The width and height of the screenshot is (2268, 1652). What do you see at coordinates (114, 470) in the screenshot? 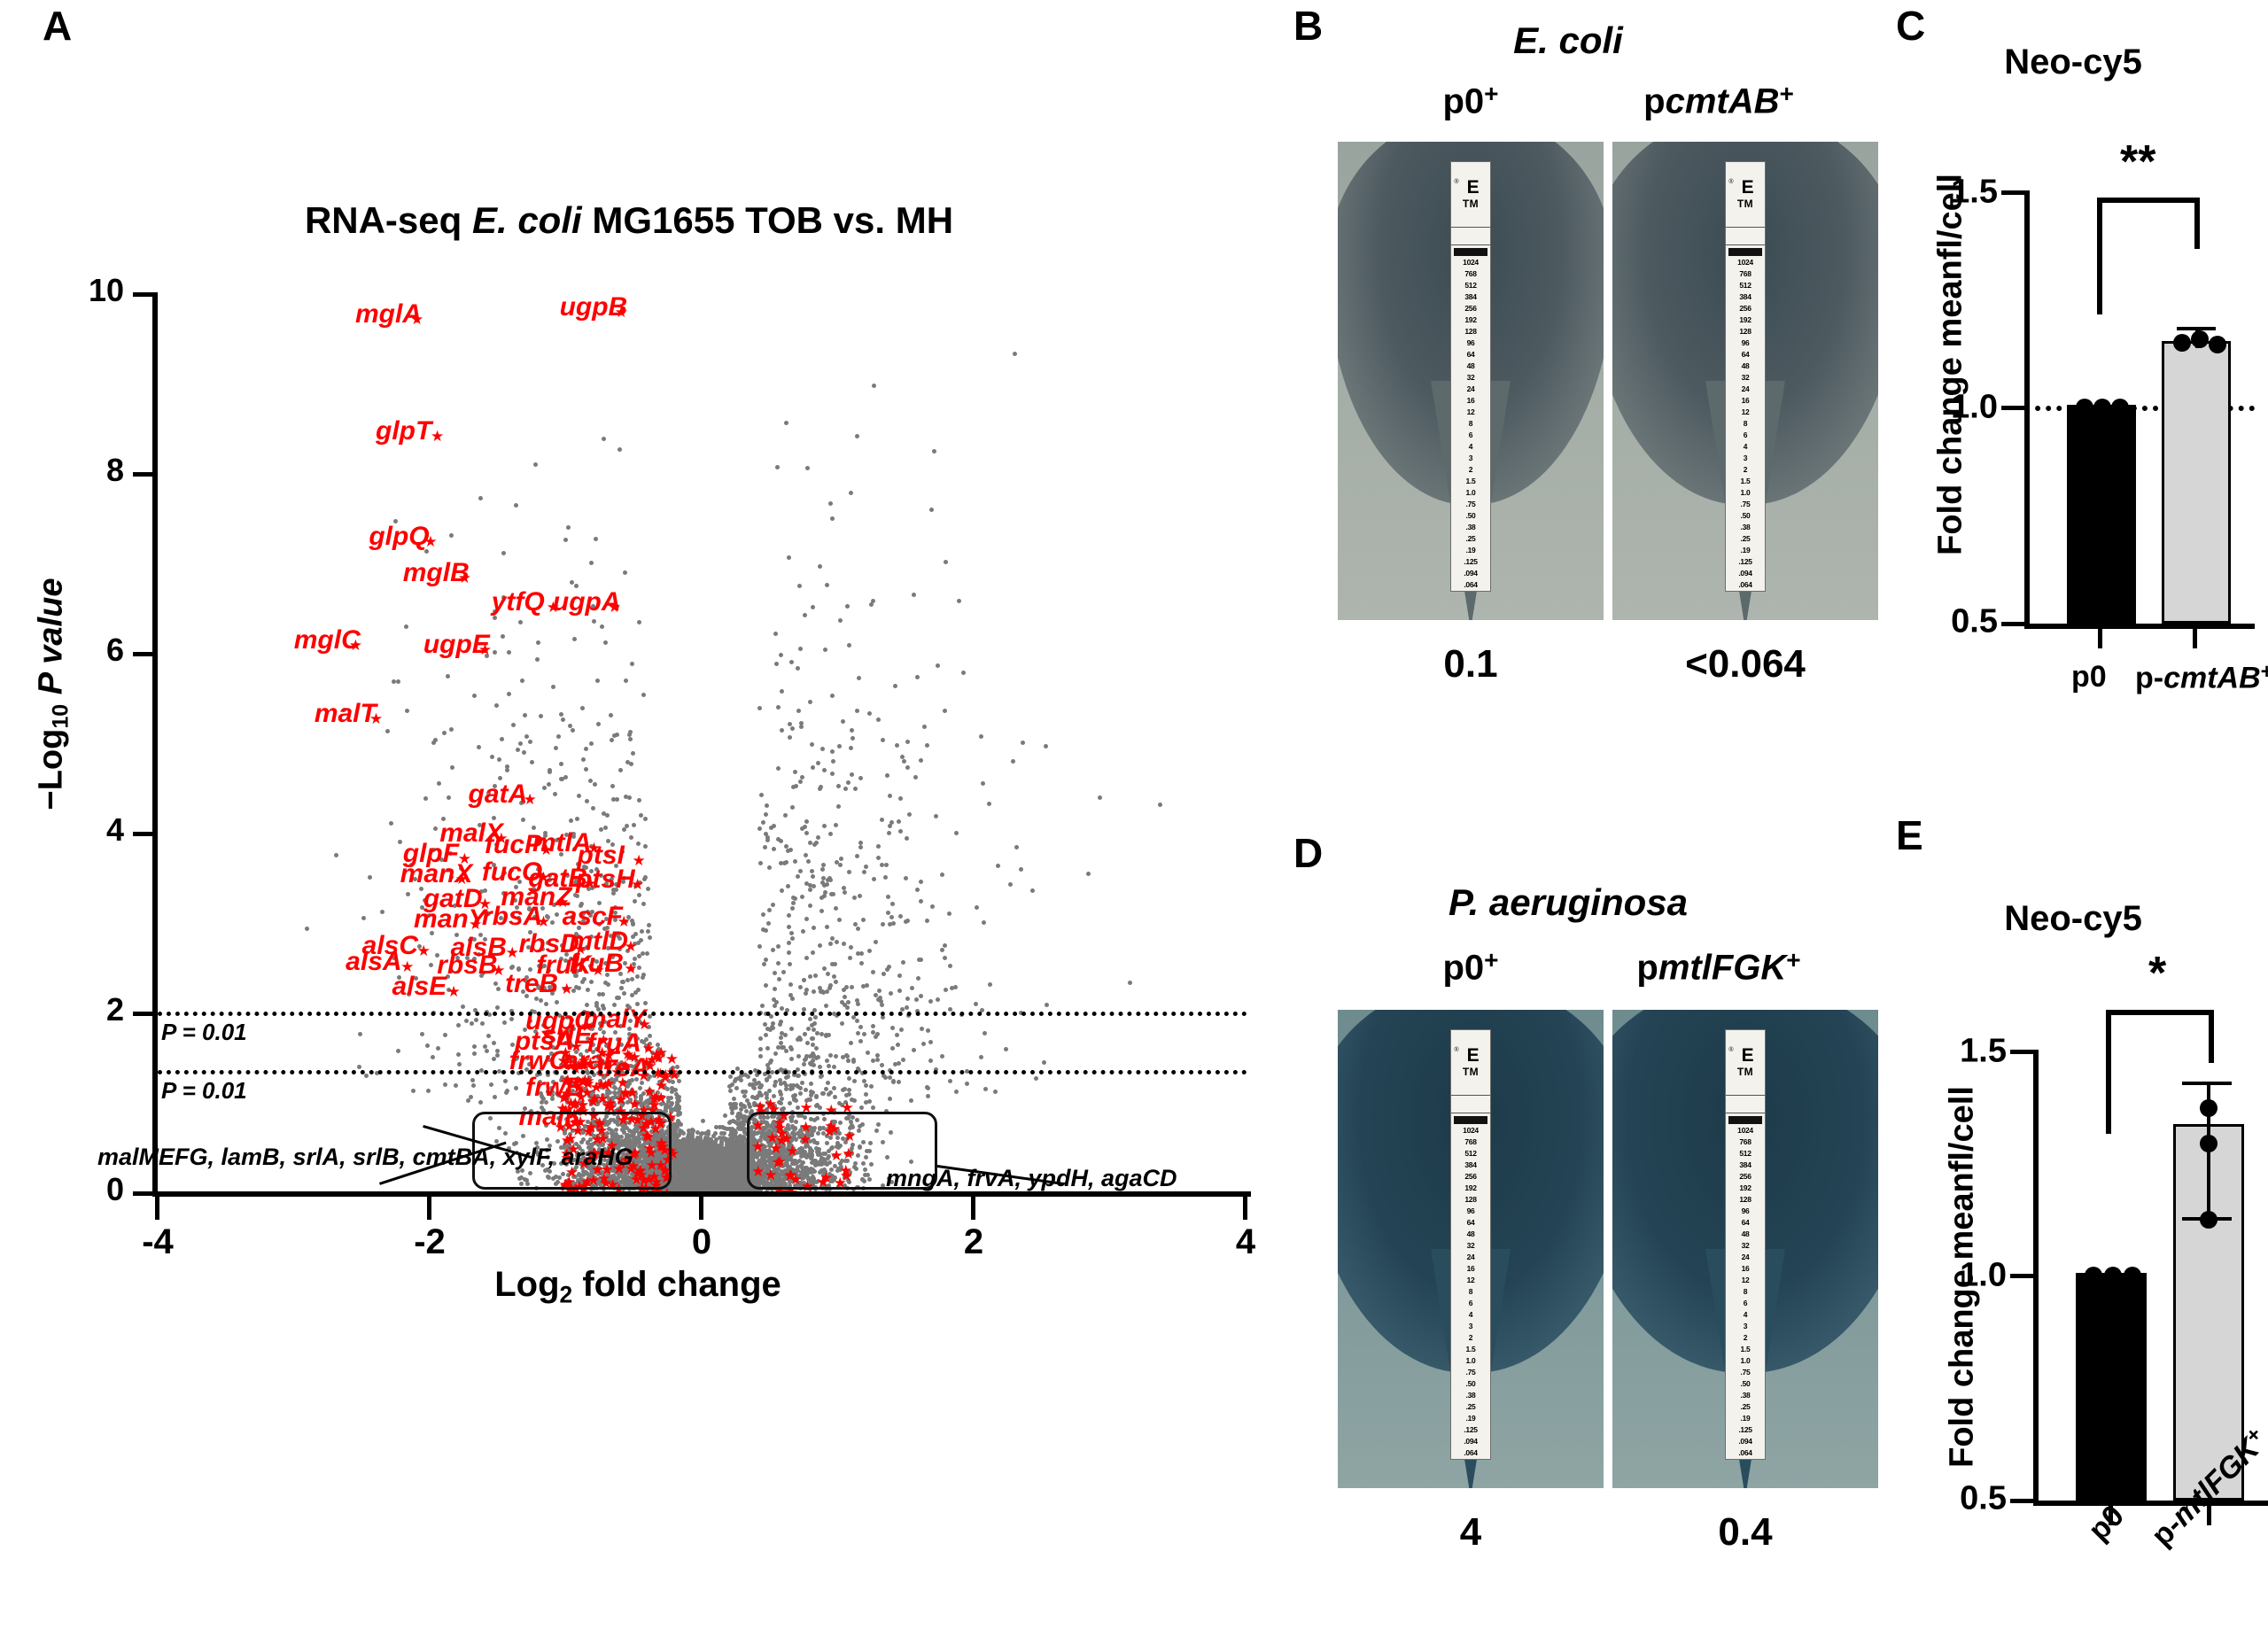
I see `y-tick-label-8: 8` at bounding box center [114, 470].